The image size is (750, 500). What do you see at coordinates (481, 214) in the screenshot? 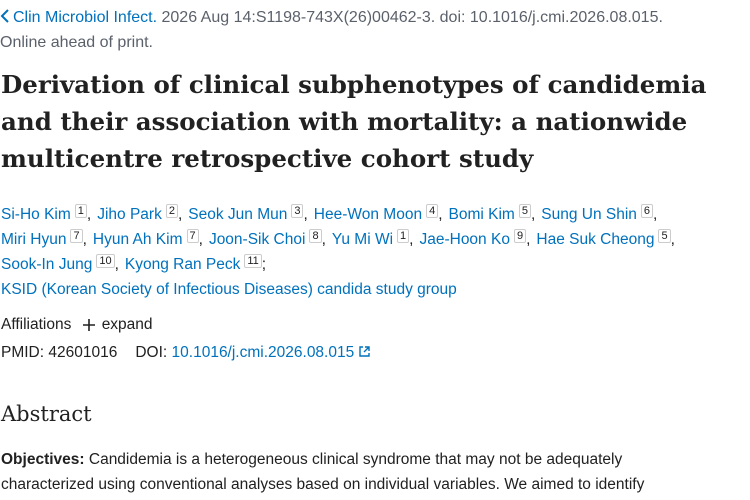
I see `author-name: Bomi Kim` at bounding box center [481, 214].